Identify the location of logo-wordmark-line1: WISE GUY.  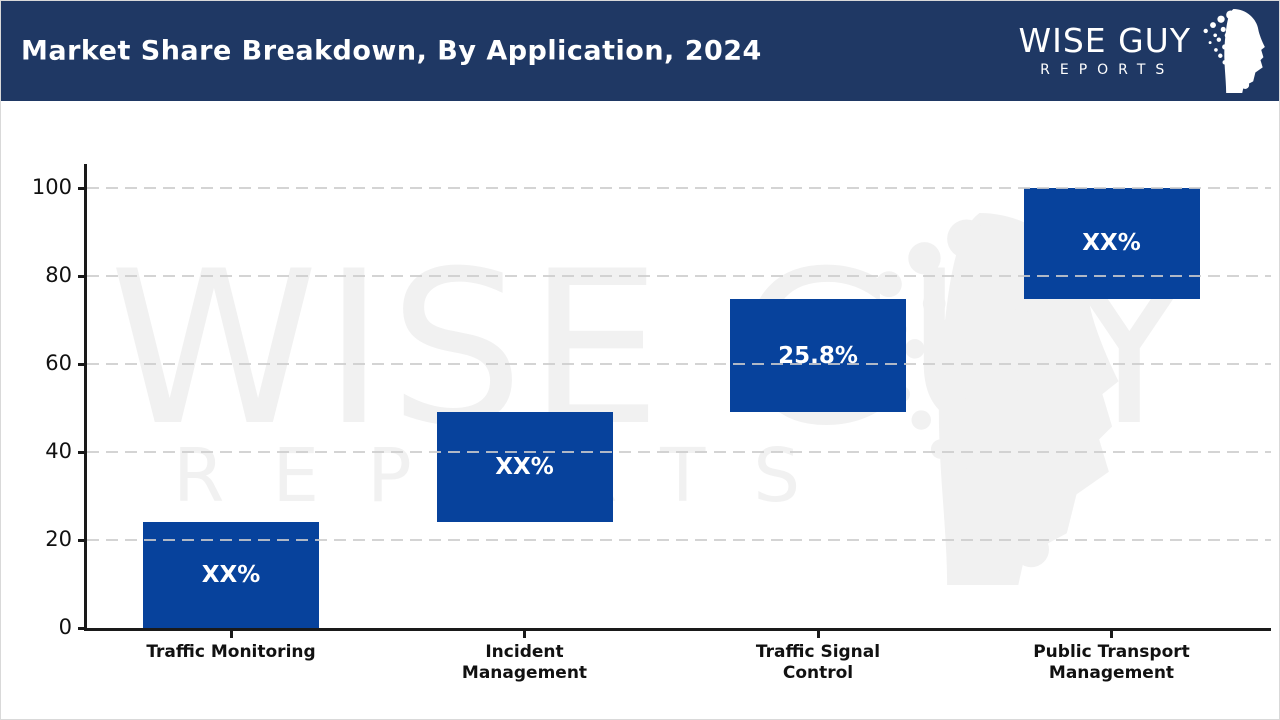
(1104, 41).